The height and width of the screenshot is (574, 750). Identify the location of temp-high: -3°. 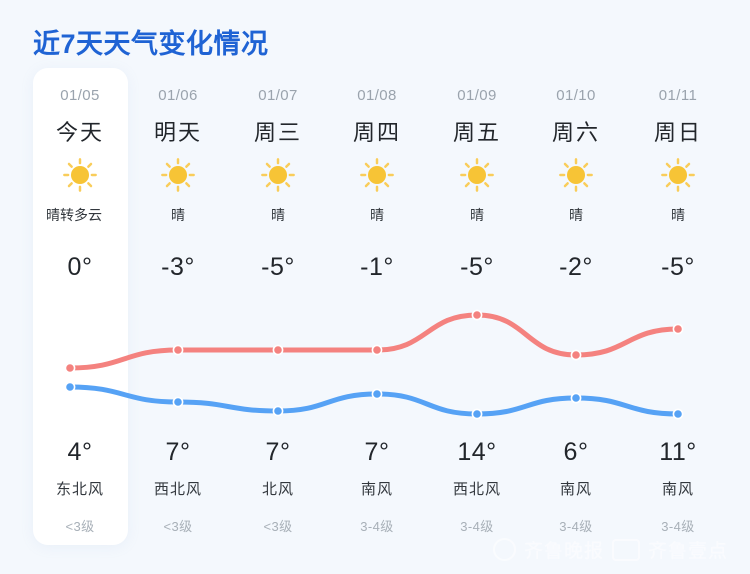
(178, 267).